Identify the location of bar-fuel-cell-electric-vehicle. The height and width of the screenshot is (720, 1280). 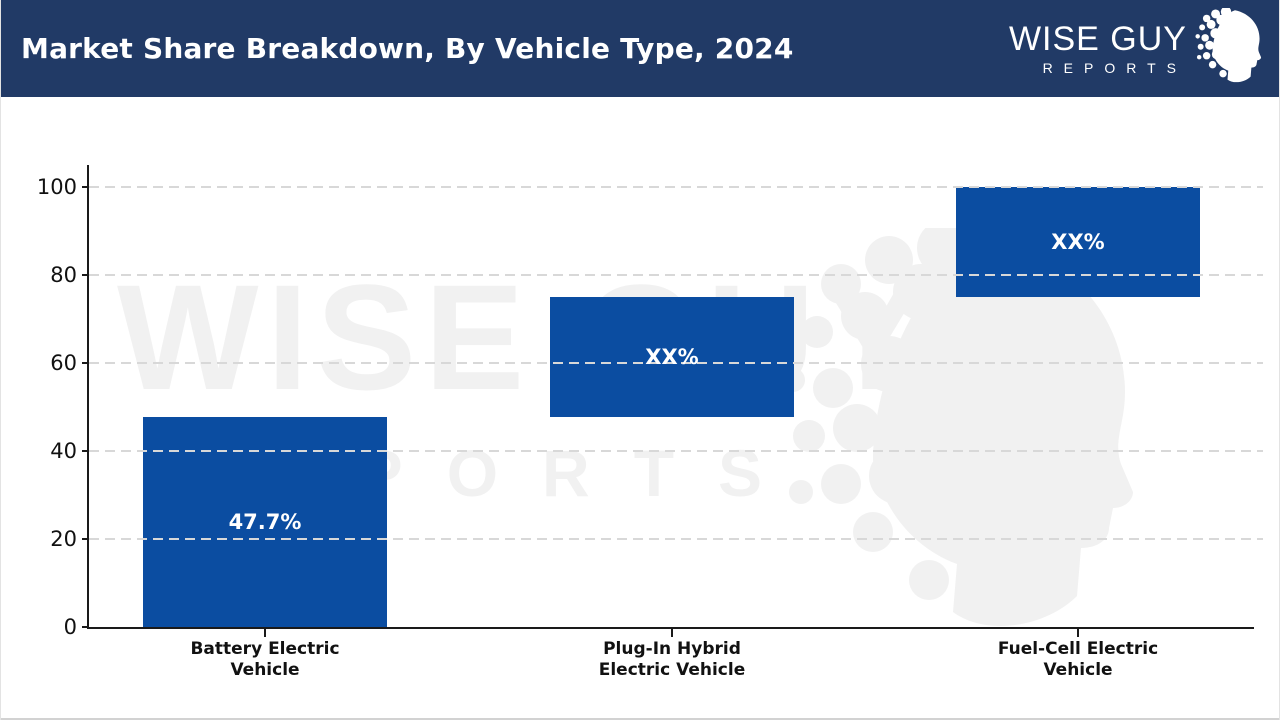
(1078, 242).